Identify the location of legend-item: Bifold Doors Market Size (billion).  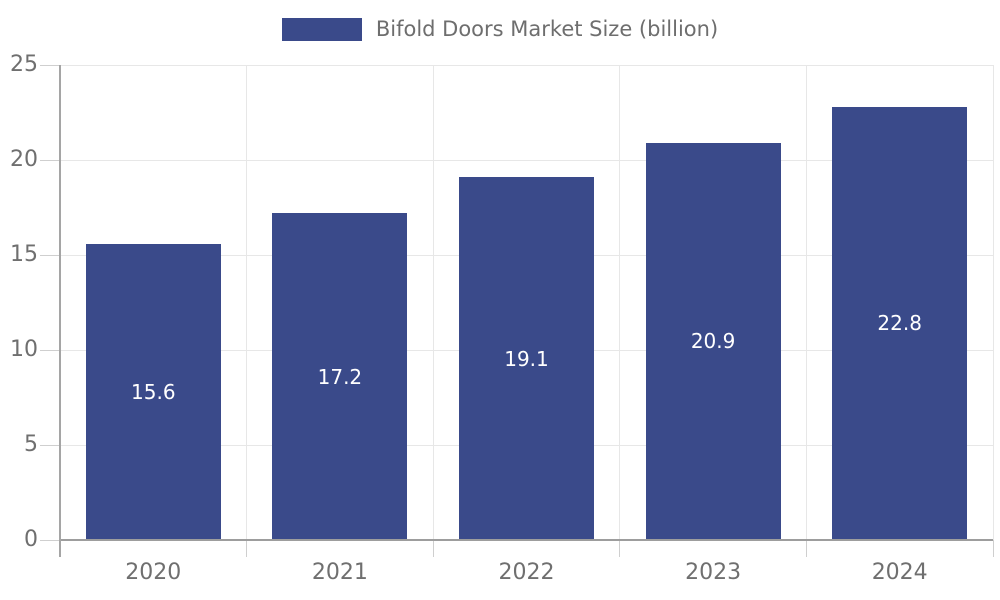
(500, 29).